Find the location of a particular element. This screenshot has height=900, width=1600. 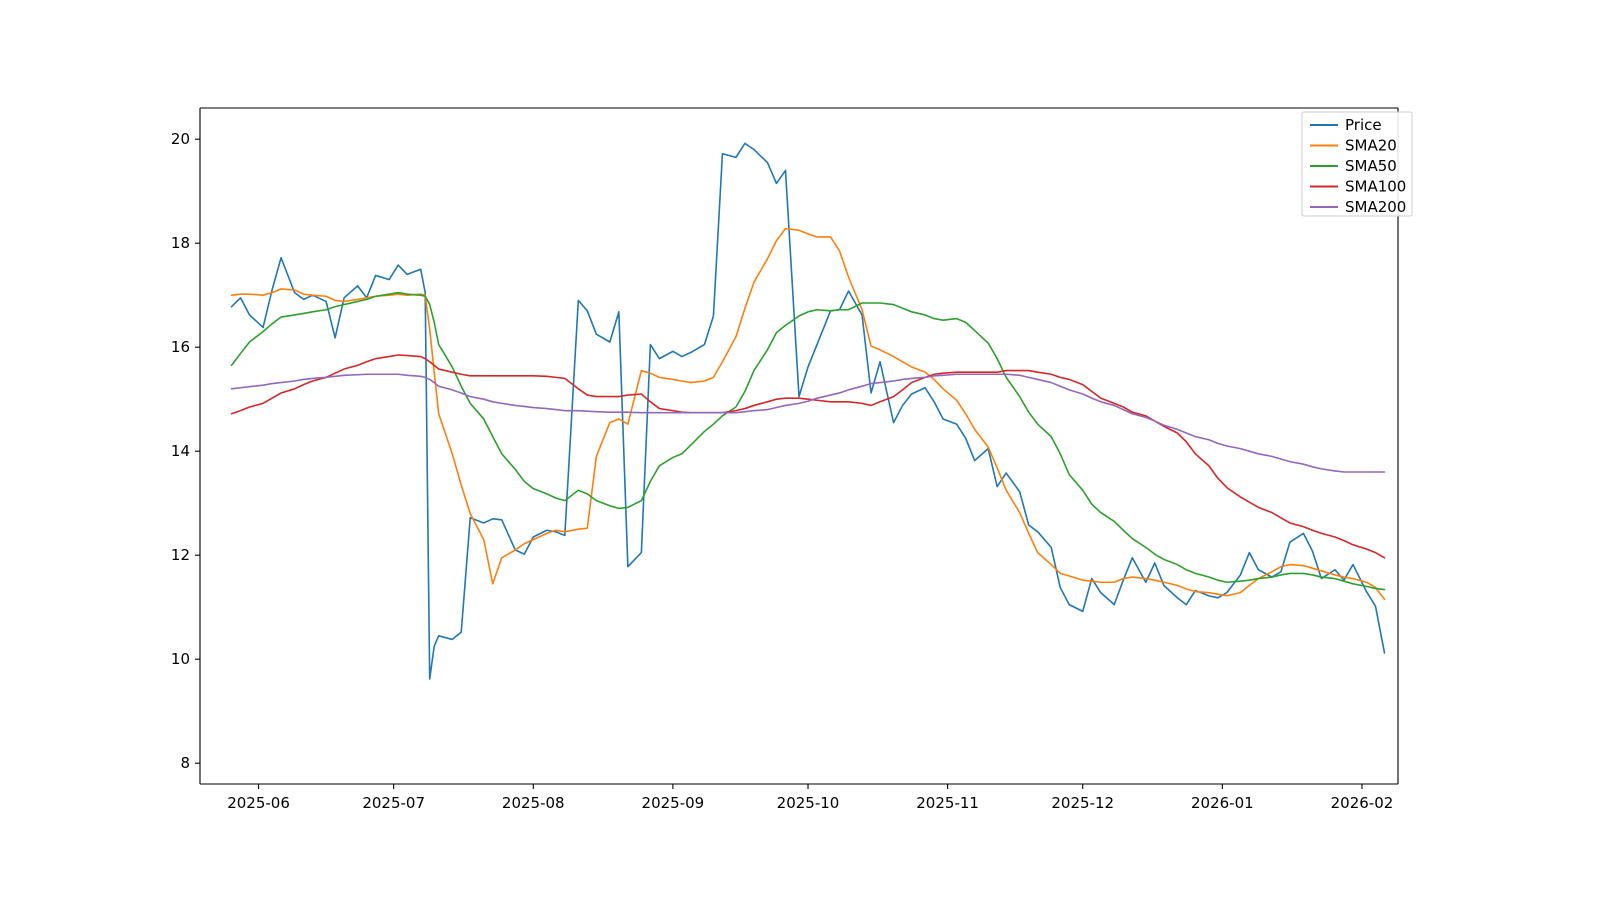

chart-legend: Price SMA20 SMA50 SMA100 SMA200 is located at coordinates (1357, 164).